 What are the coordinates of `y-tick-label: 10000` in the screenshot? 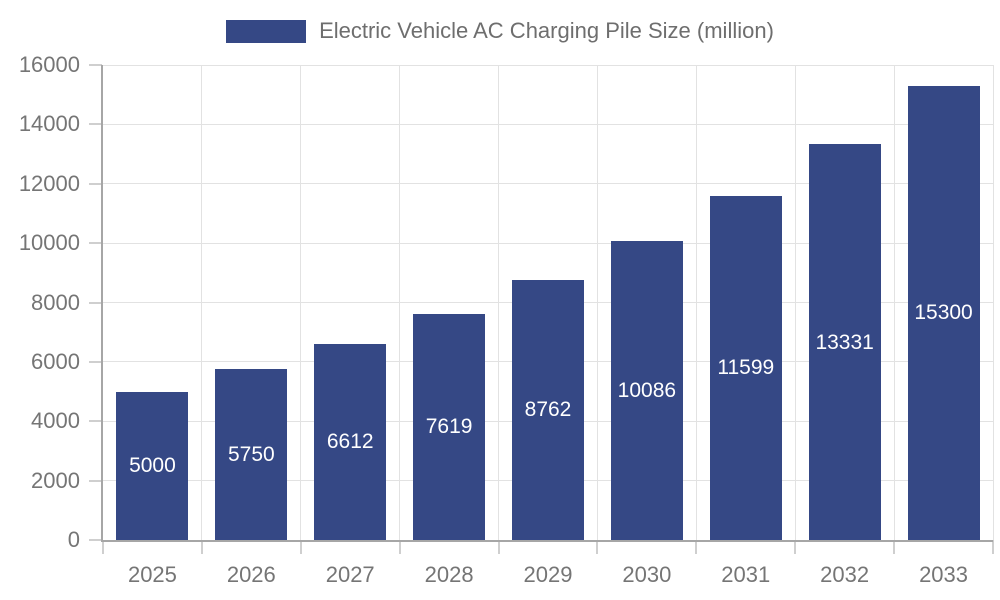 It's located at (49, 243).